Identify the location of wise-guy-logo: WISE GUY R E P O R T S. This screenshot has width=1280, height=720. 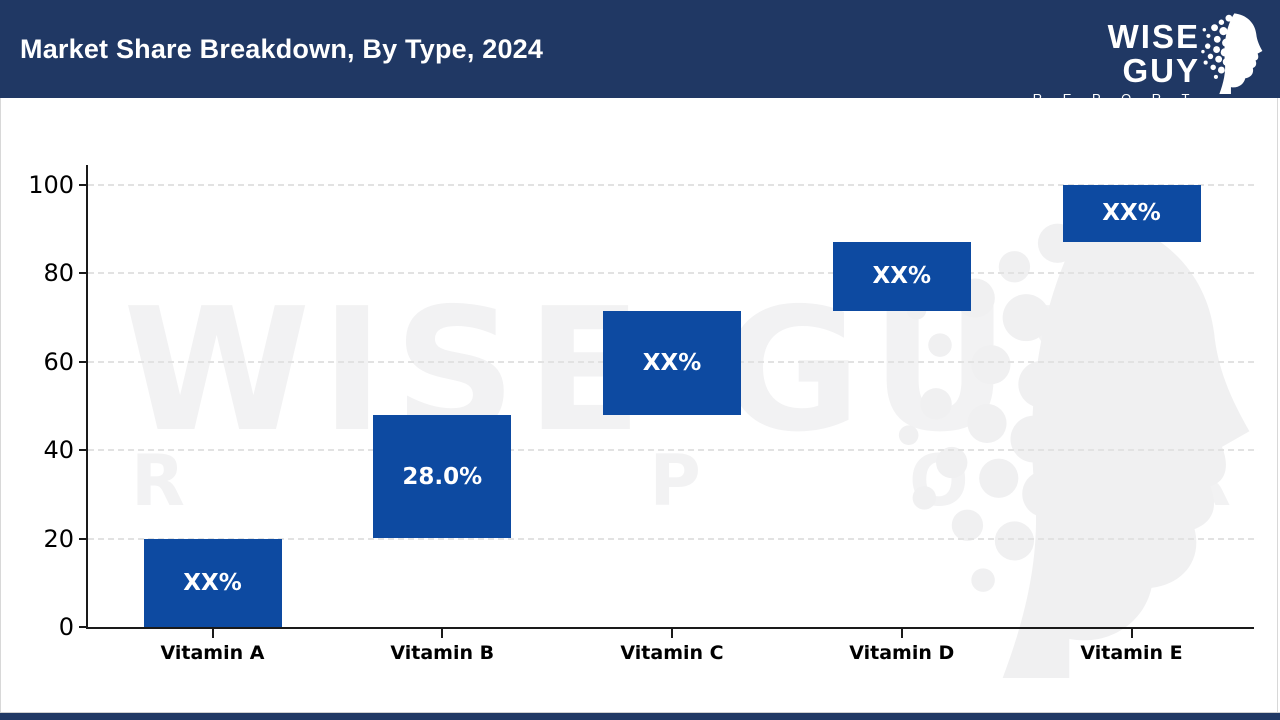
(1146, 63).